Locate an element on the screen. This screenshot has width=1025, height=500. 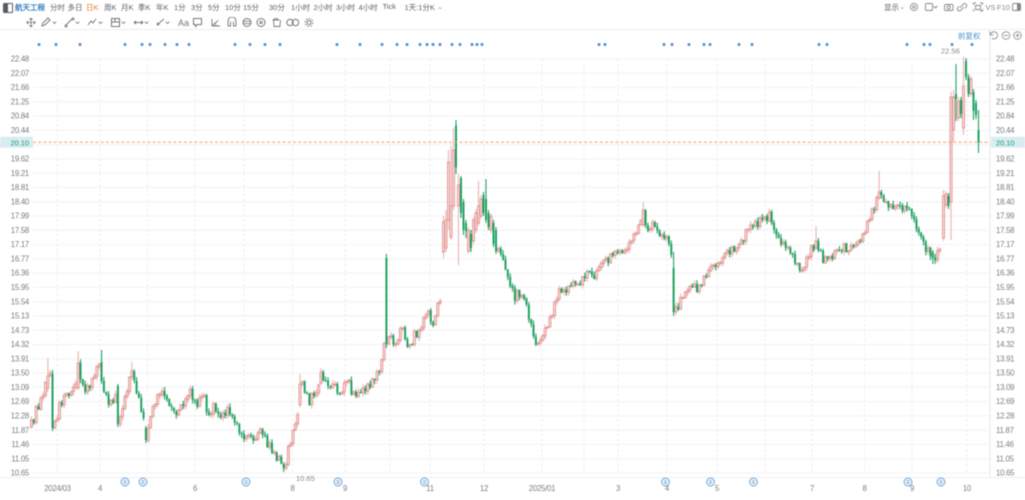
svg-text: 3 is located at coordinates (618, 488).